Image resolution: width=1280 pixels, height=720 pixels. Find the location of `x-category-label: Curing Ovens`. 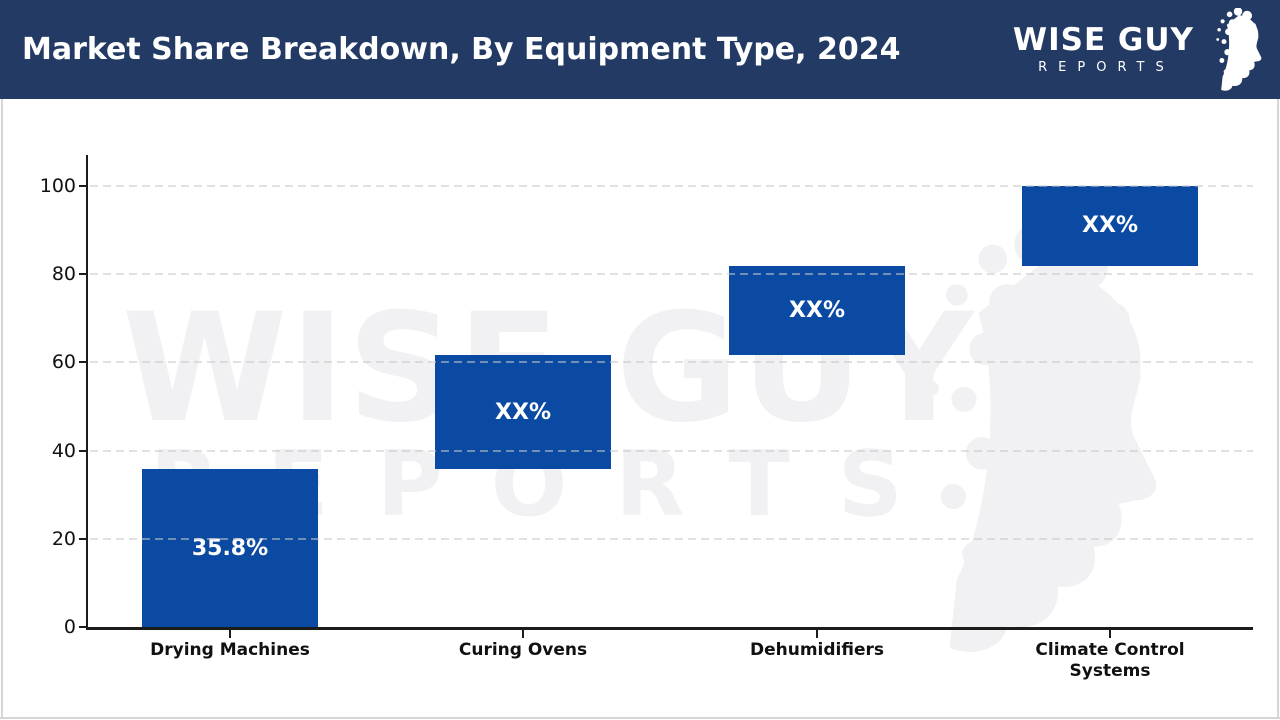

x-category-label: Curing Ovens is located at coordinates (523, 650).